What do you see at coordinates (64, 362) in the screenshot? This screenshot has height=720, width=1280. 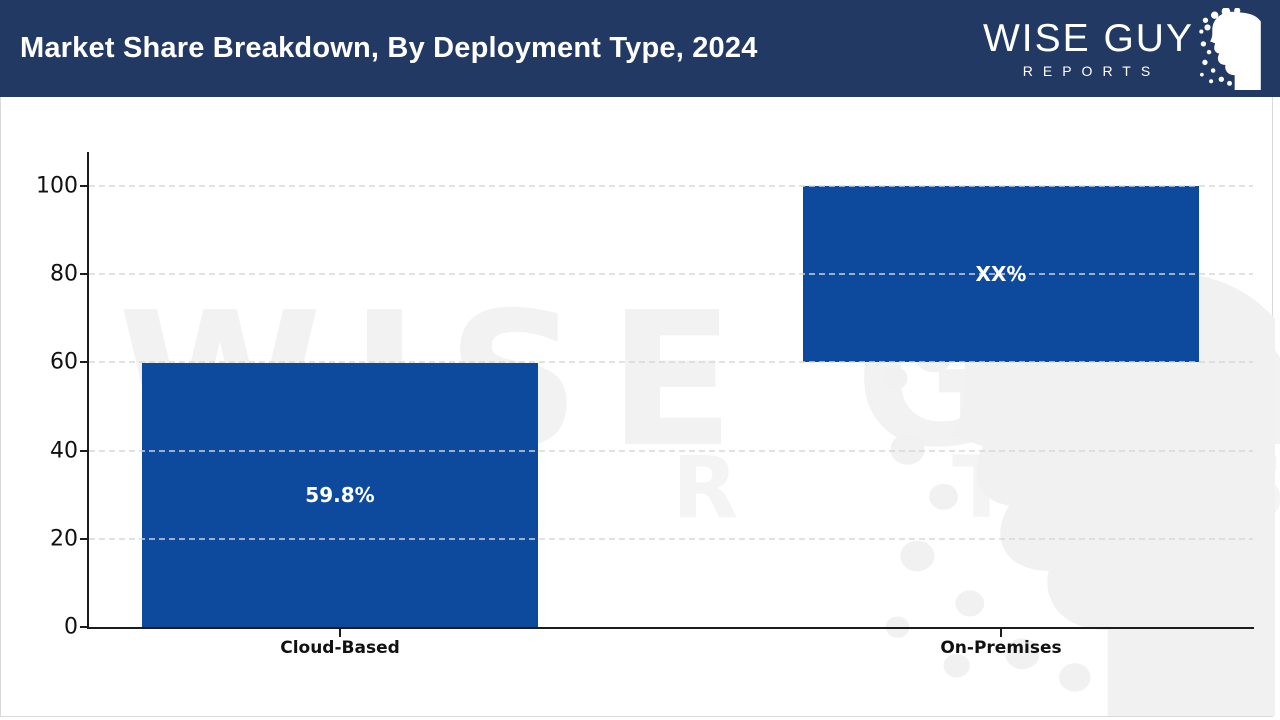 I see `y-tick-label-60: 60` at bounding box center [64, 362].